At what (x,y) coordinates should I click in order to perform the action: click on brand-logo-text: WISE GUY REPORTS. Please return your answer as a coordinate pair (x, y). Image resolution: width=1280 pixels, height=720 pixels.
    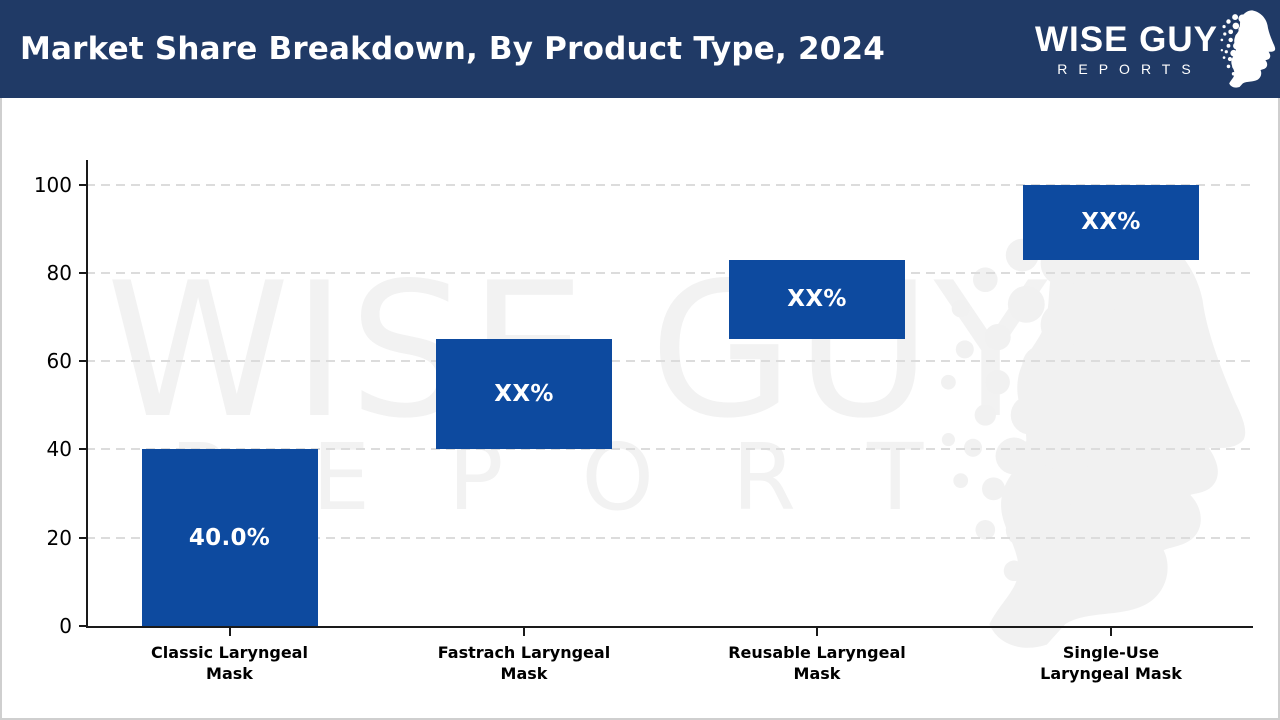
    Looking at the image, I should click on (1126, 49).